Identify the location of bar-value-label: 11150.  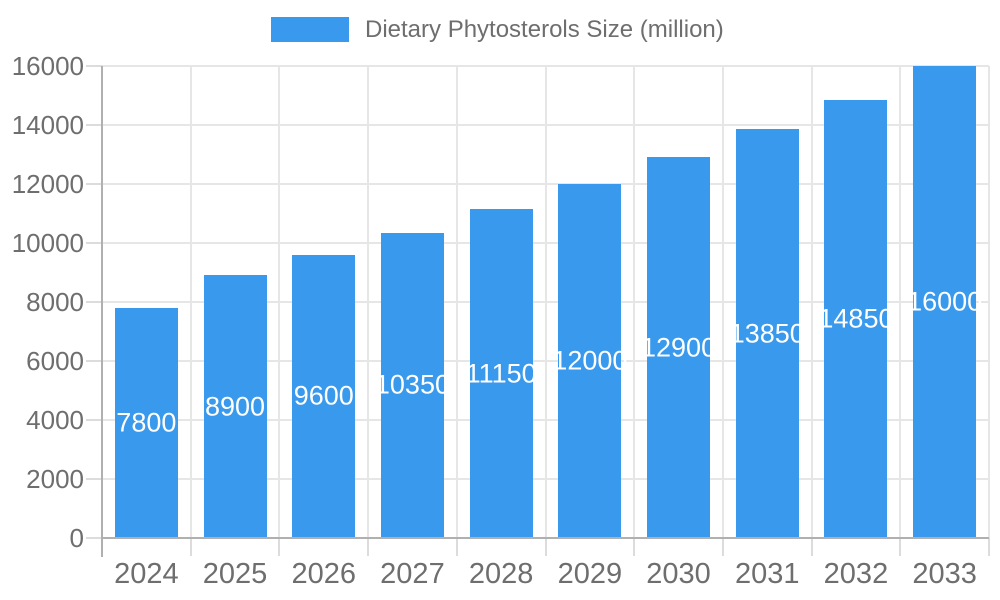
(501, 373).